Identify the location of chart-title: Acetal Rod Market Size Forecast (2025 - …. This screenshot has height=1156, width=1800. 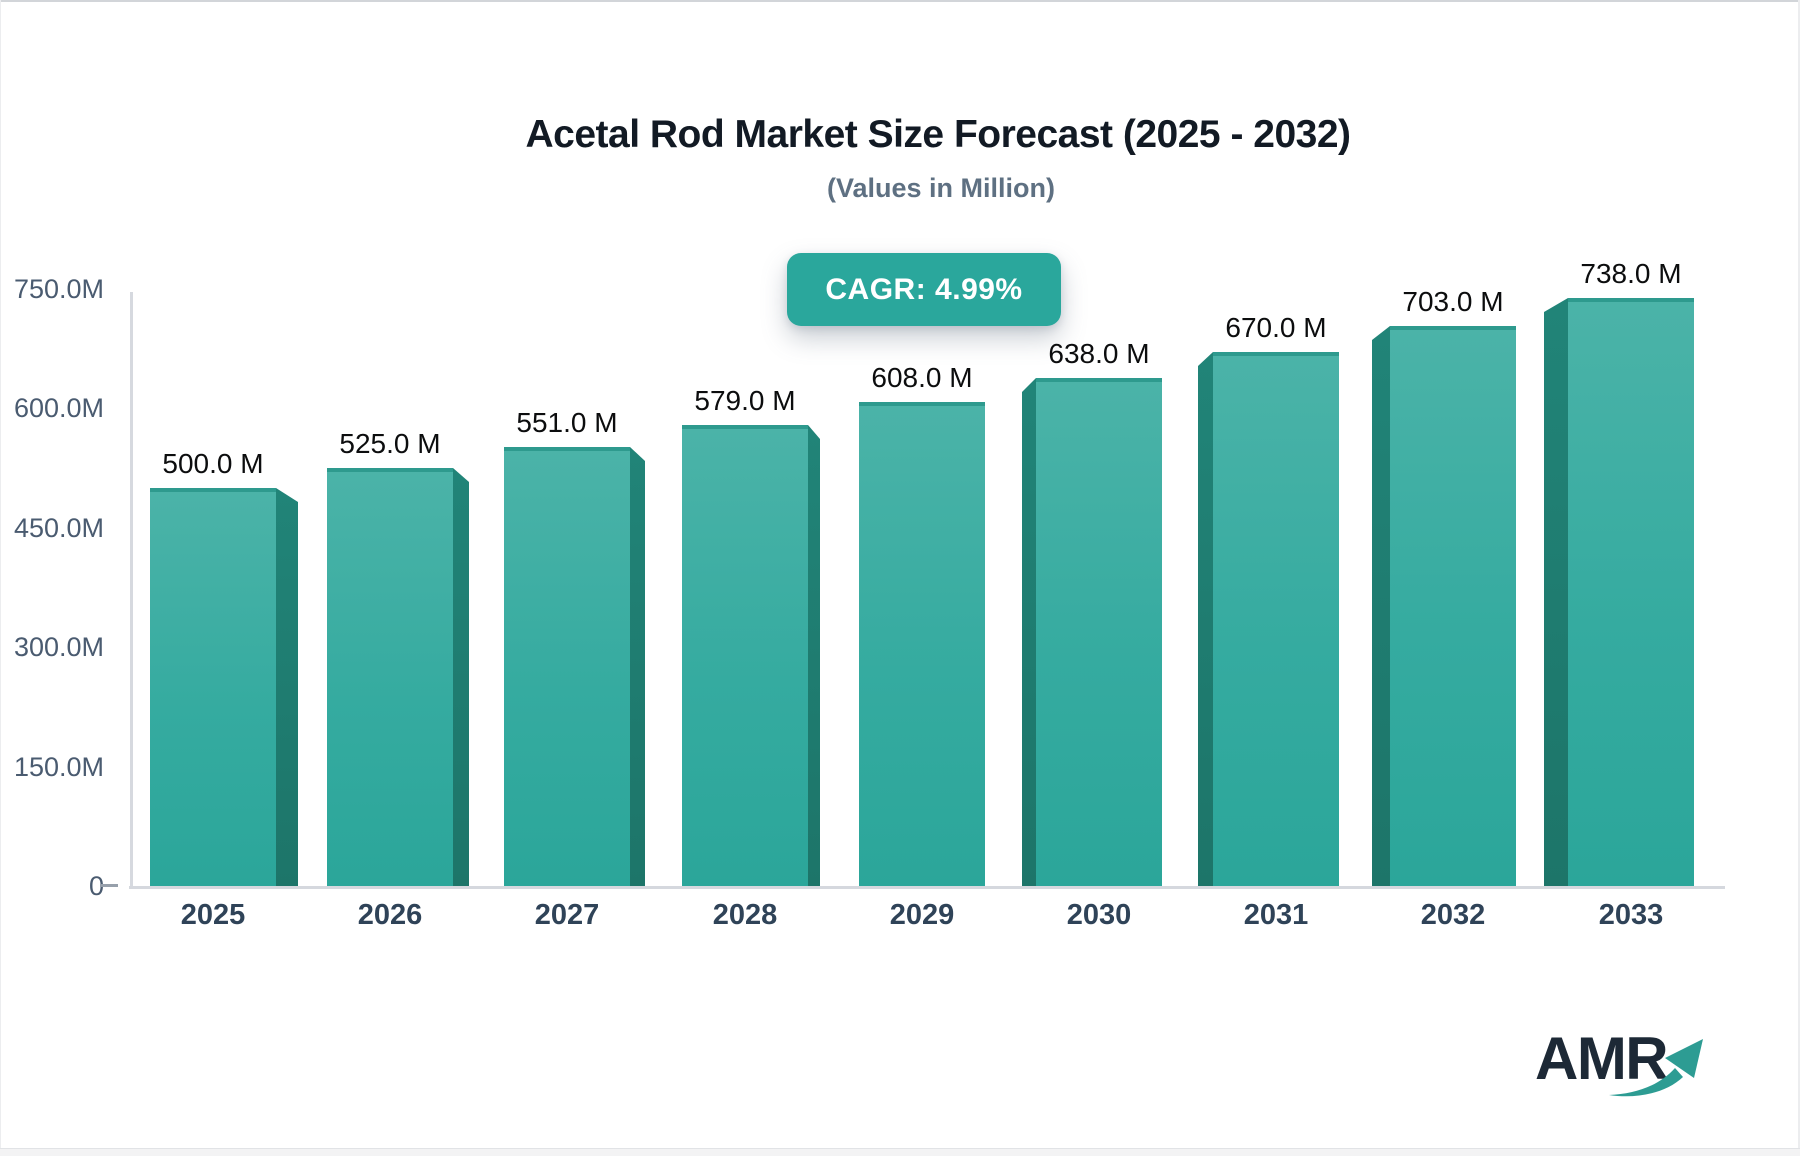
(938, 134).